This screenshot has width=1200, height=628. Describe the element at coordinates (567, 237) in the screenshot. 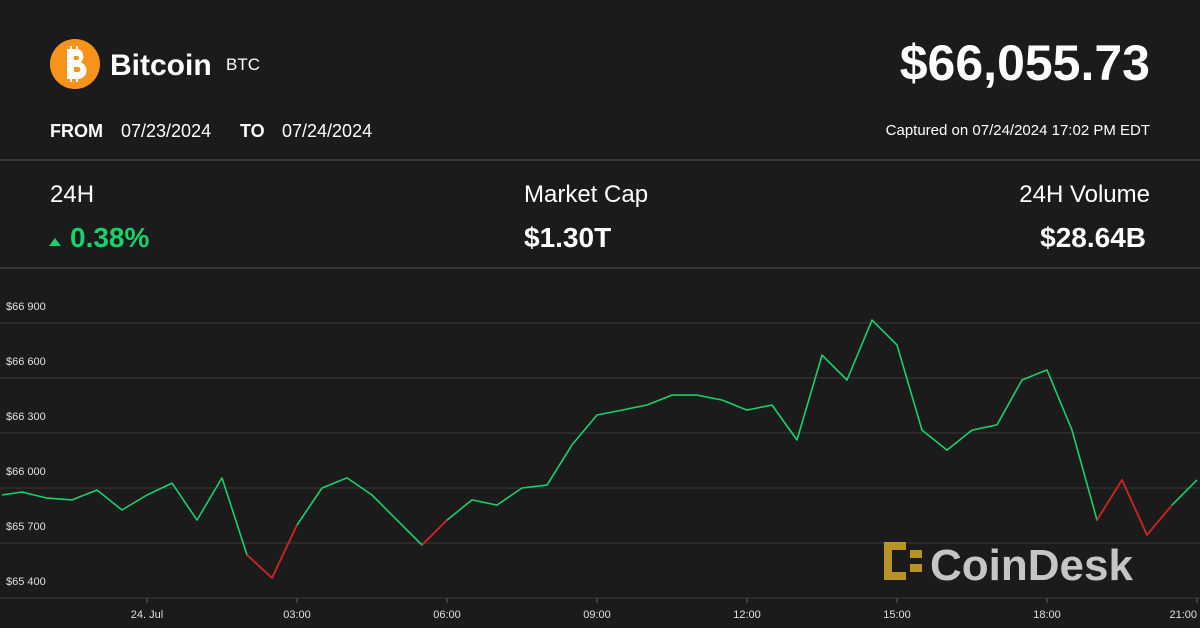

I see `stat-value: $1.30T` at that location.